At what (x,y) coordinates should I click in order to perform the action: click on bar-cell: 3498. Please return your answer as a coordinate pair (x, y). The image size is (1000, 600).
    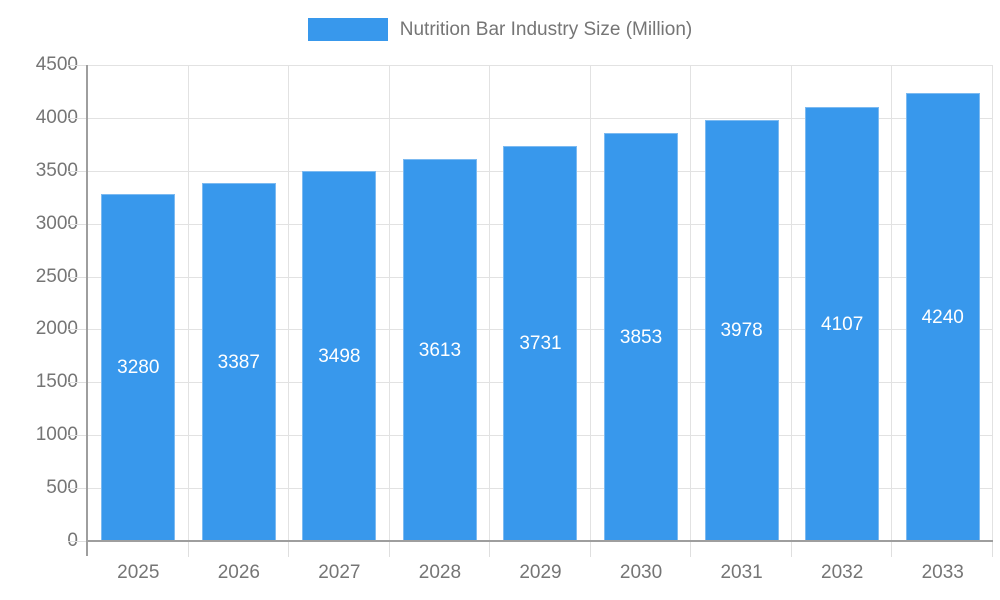
    Looking at the image, I should click on (339, 303).